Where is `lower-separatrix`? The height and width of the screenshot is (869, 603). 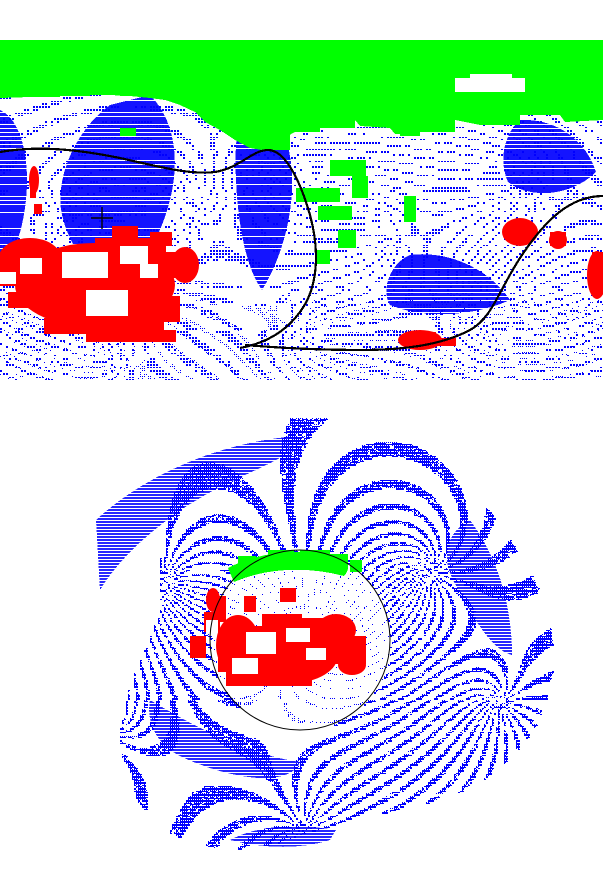 lower-separatrix is located at coordinates (300, 640).